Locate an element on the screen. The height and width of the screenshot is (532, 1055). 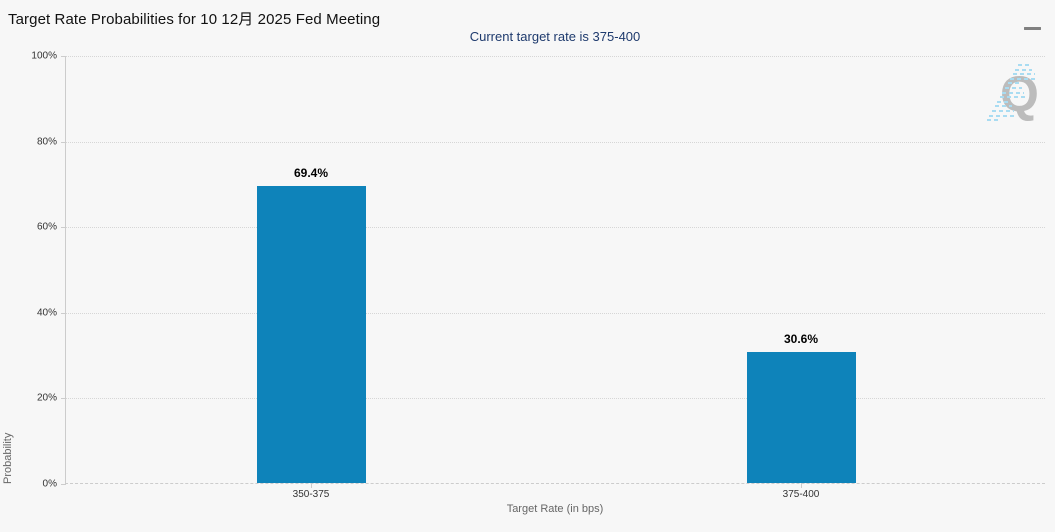
y-tick-label: 40% is located at coordinates (46, 313).